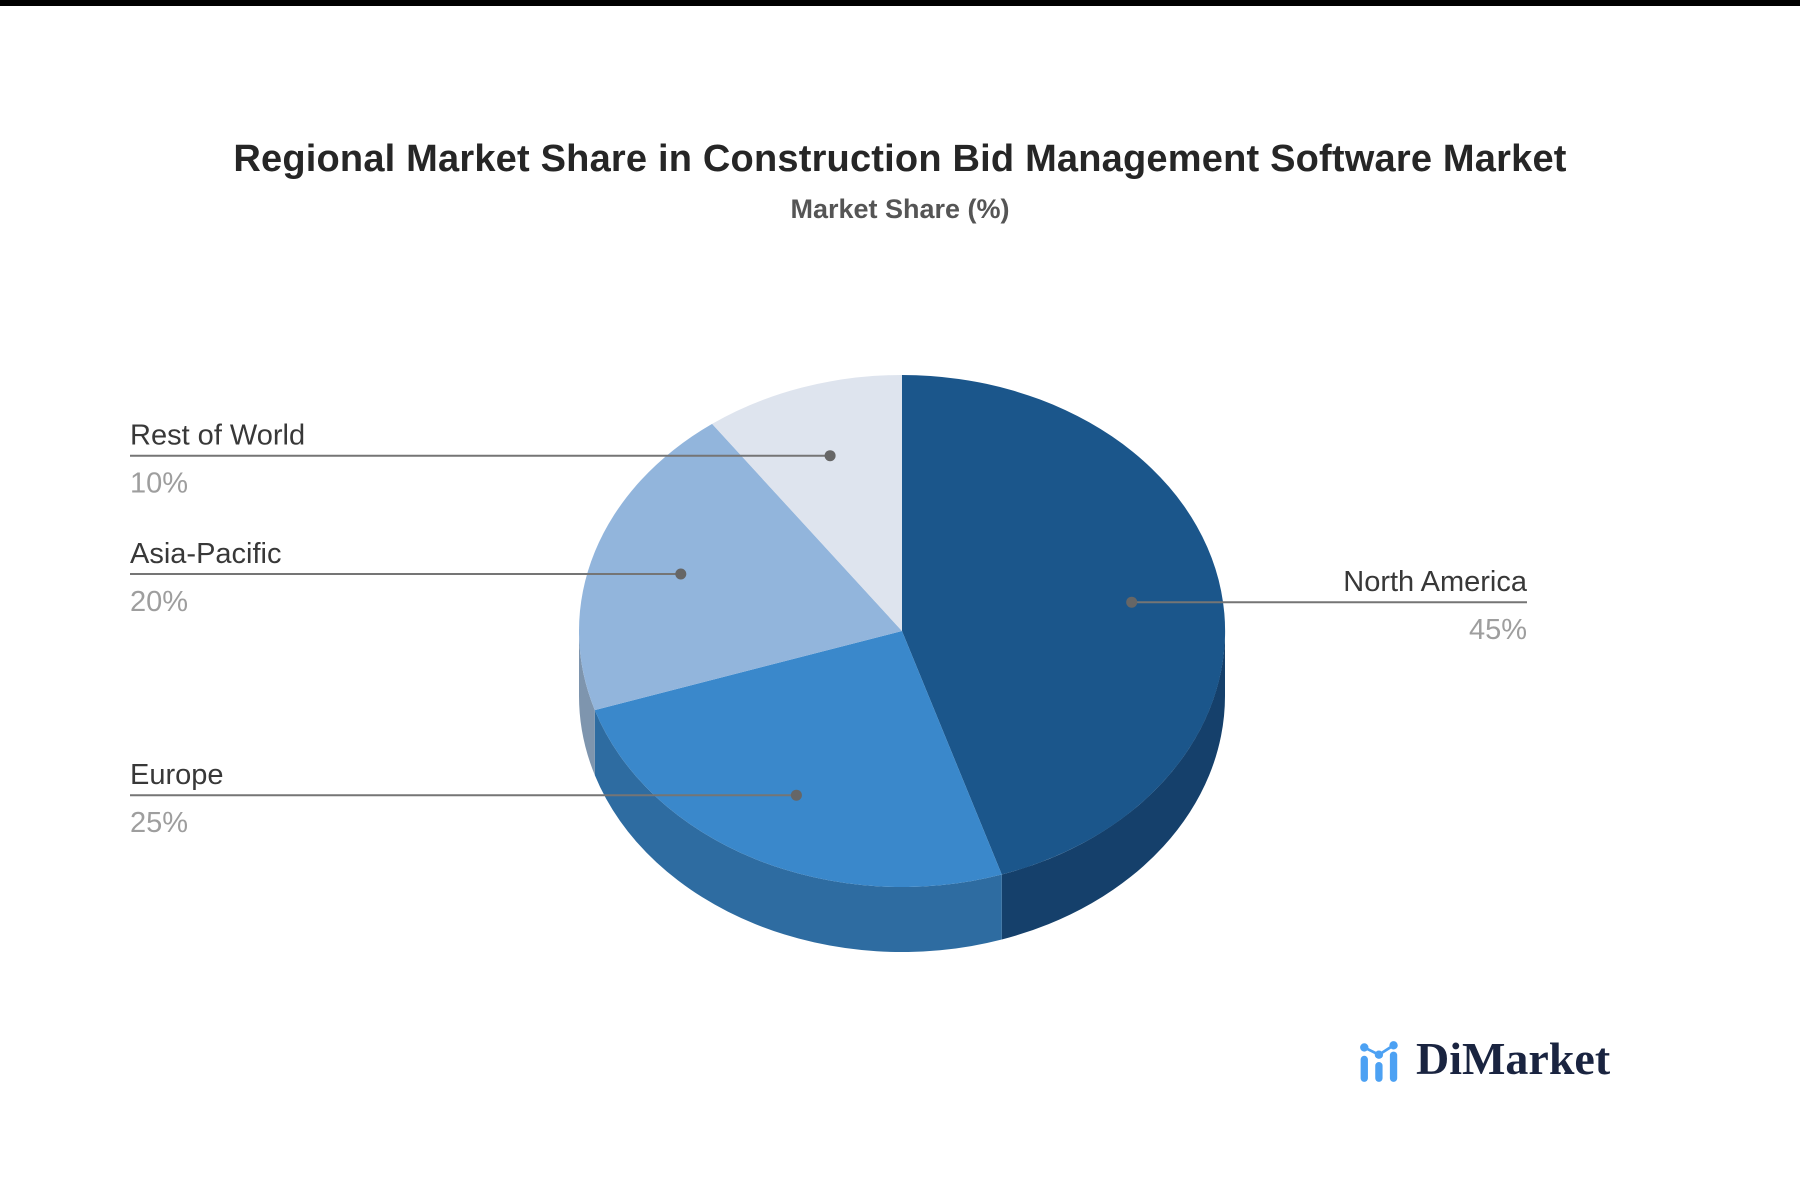 This screenshot has width=1800, height=1196. I want to click on pie-slice-side-europe, so click(798, 831).